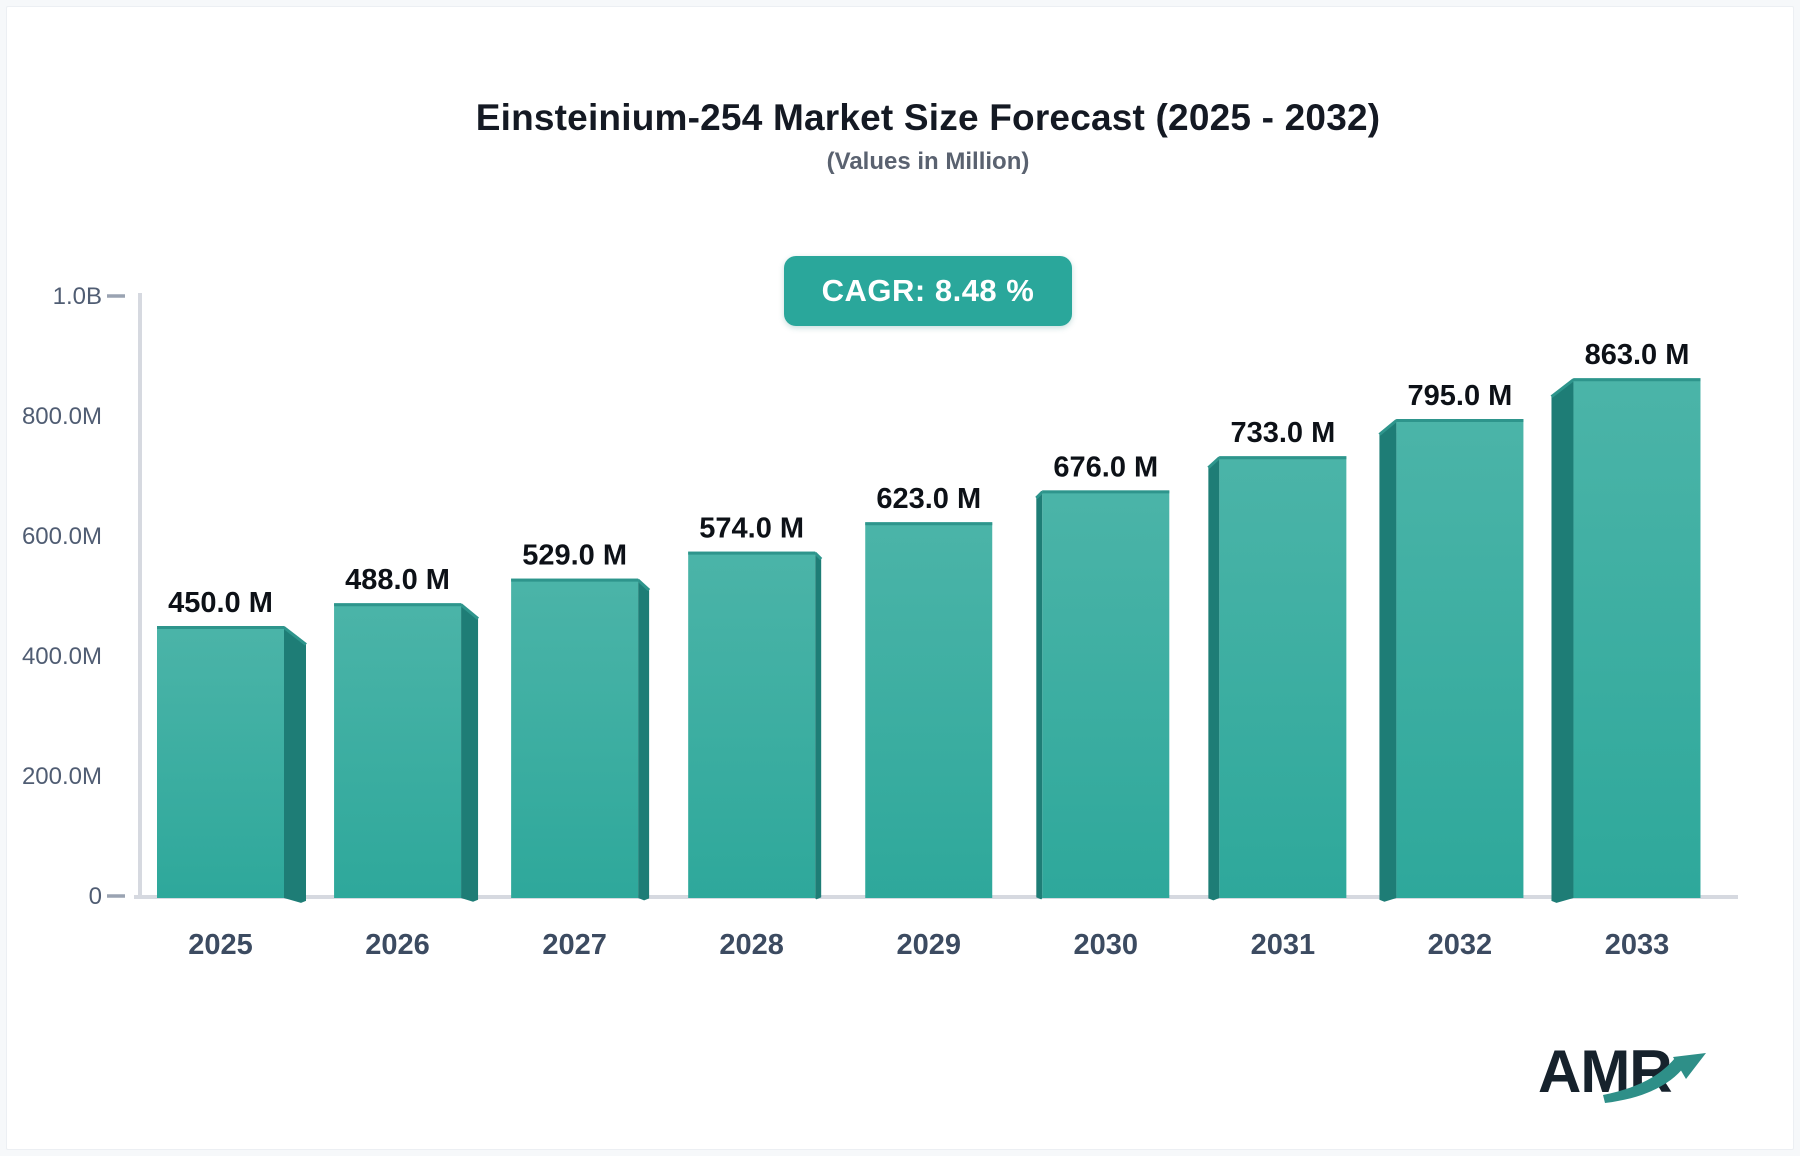 Image resolution: width=1800 pixels, height=1156 pixels. What do you see at coordinates (62, 656) in the screenshot?
I see `y-axis-label-400.0M: 400.0M` at bounding box center [62, 656].